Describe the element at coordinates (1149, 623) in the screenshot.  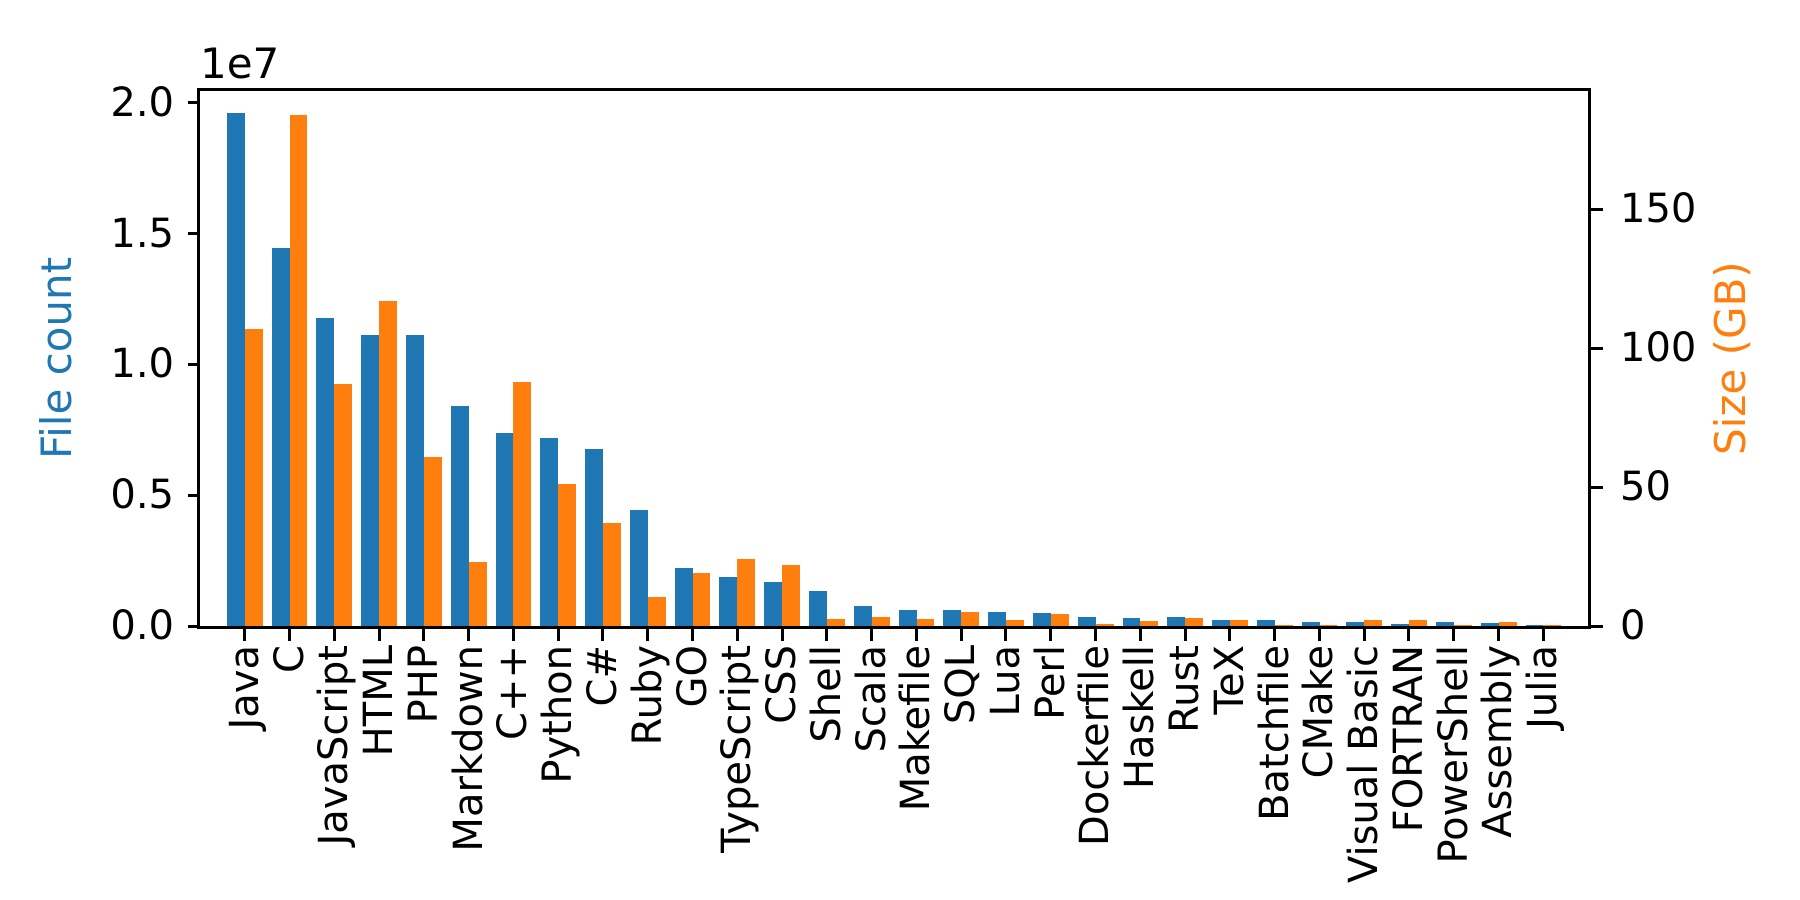
I see `bar-size-gb-haskell` at that location.